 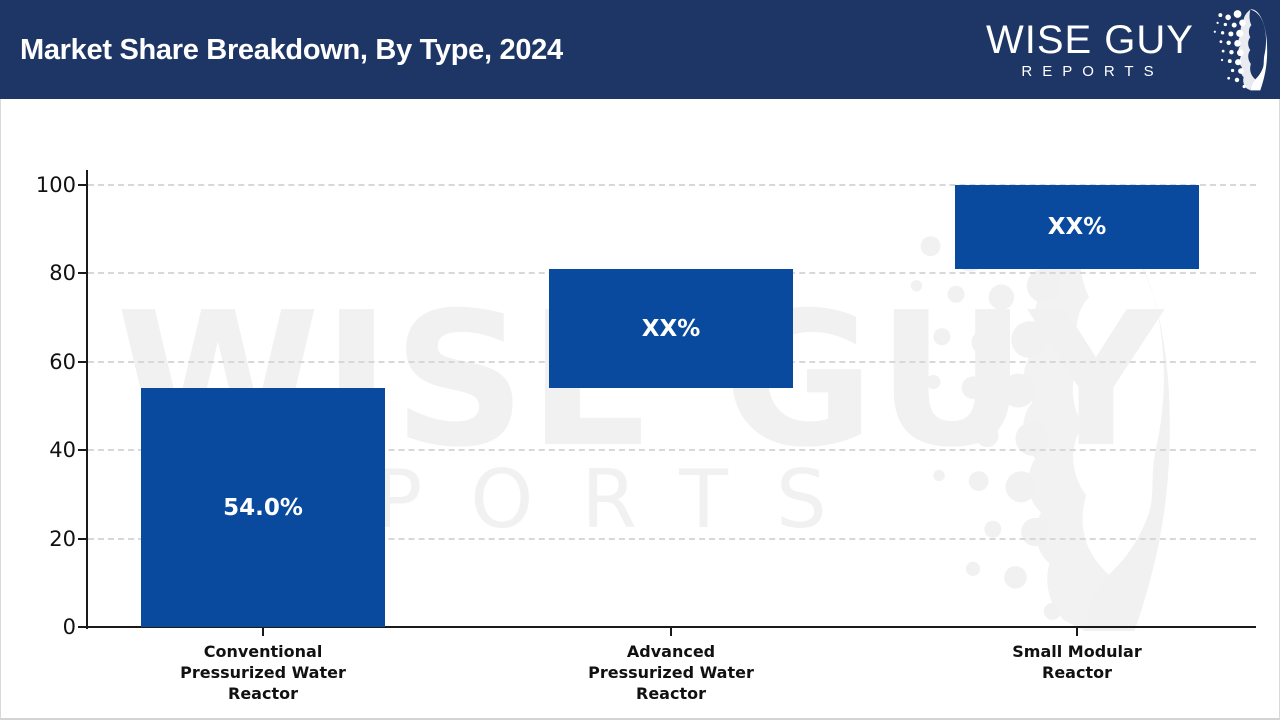 I want to click on logo-wordmark: WISE GUY, so click(x=1089, y=40).